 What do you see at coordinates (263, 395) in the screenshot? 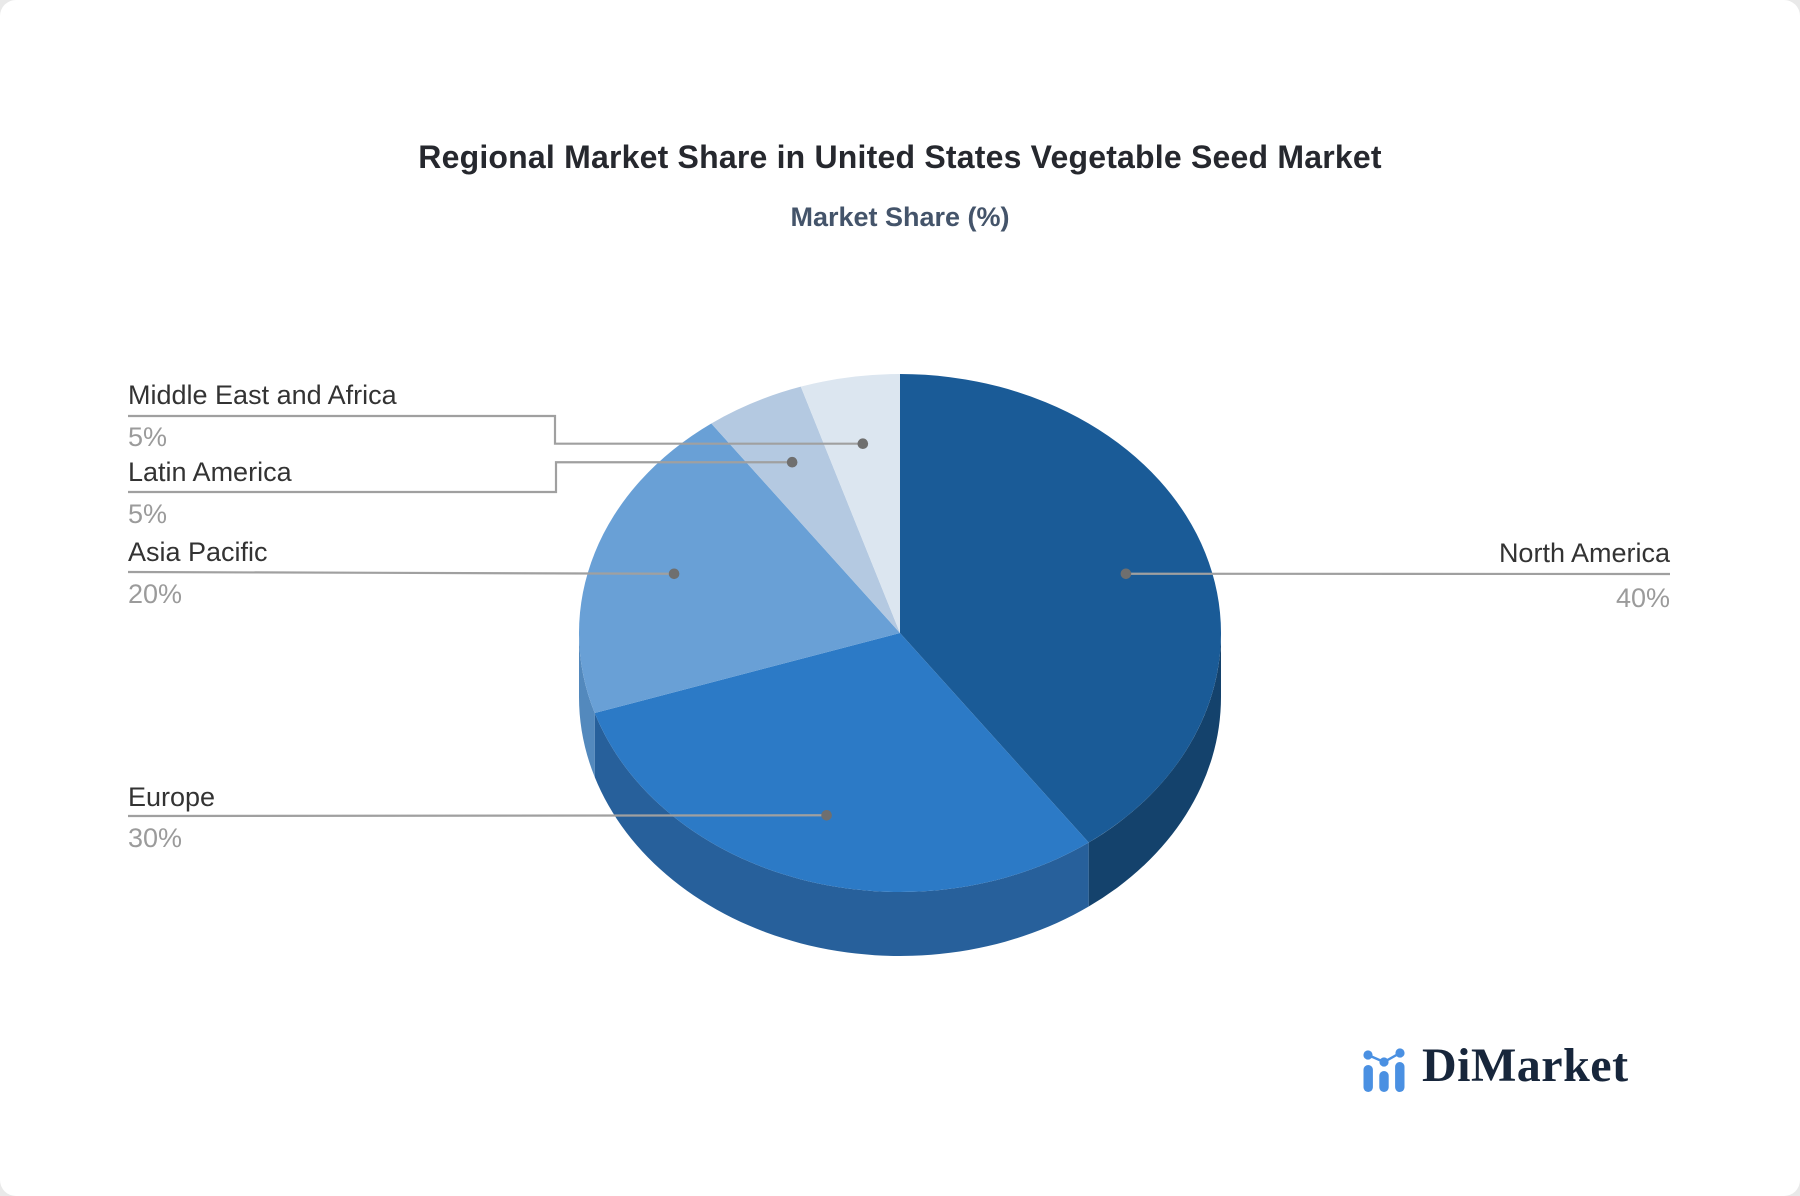
I see `slice-name-middle-east-and-africa: Middle East and Africa` at bounding box center [263, 395].